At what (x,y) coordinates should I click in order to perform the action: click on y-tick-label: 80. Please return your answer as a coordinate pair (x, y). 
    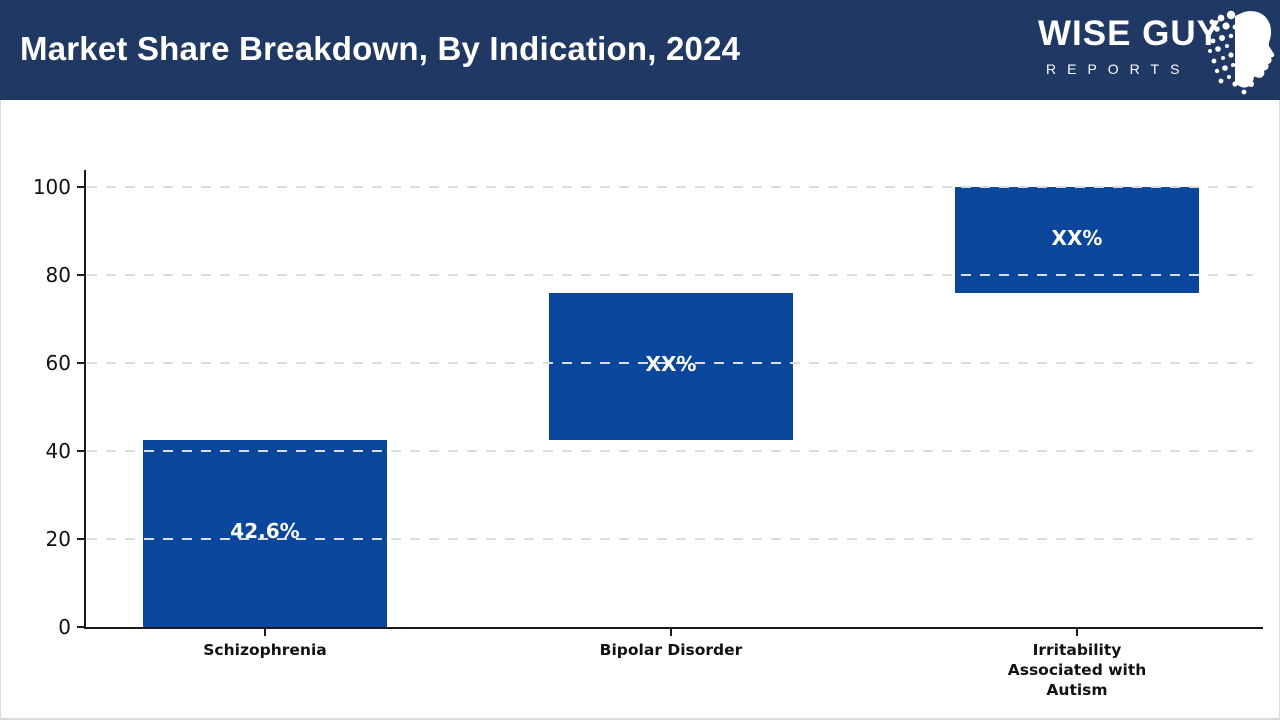
    Looking at the image, I should click on (58, 275).